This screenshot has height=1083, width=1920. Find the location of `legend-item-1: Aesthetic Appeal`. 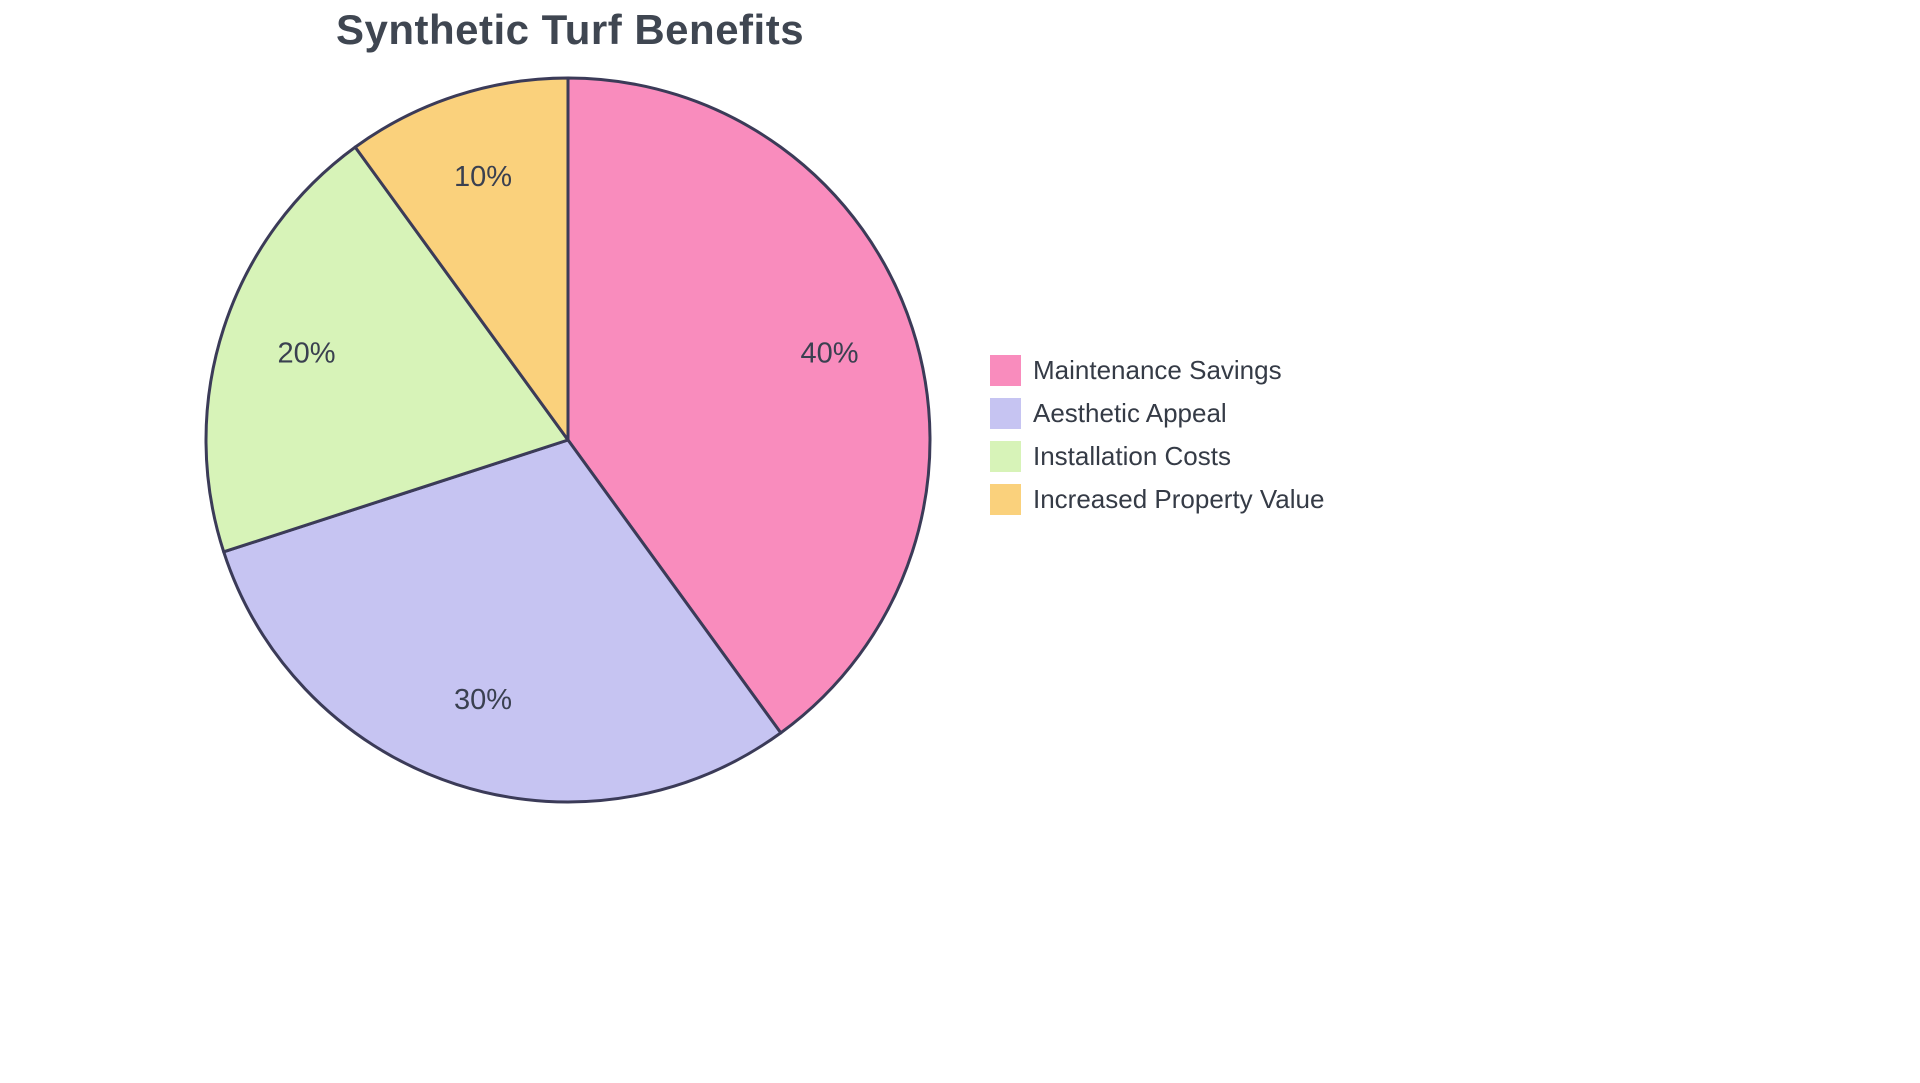

legend-item-1: Aesthetic Appeal is located at coordinates (1157, 413).